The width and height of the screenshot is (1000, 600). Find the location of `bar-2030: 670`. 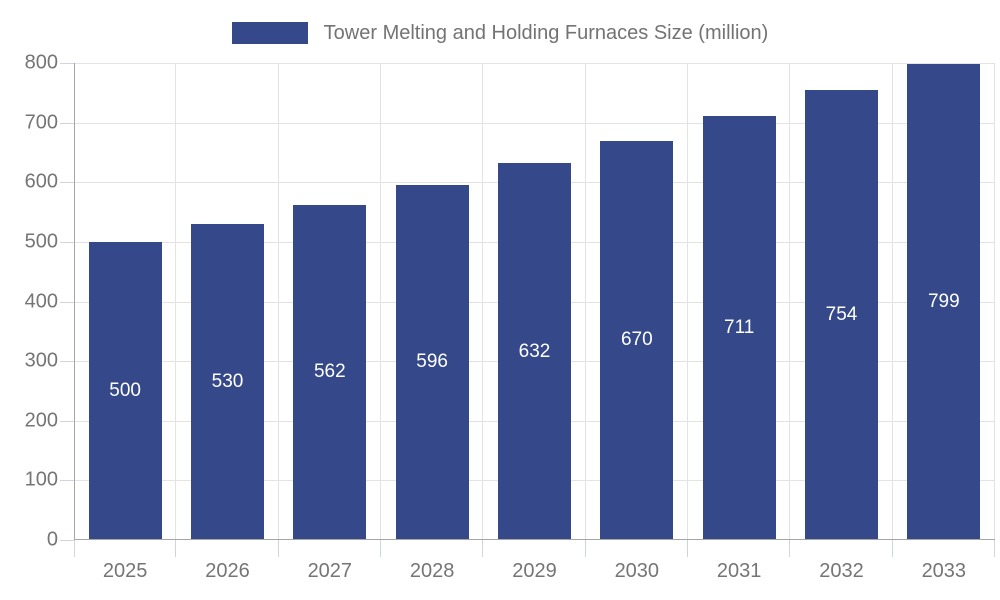

bar-2030: 670 is located at coordinates (637, 340).